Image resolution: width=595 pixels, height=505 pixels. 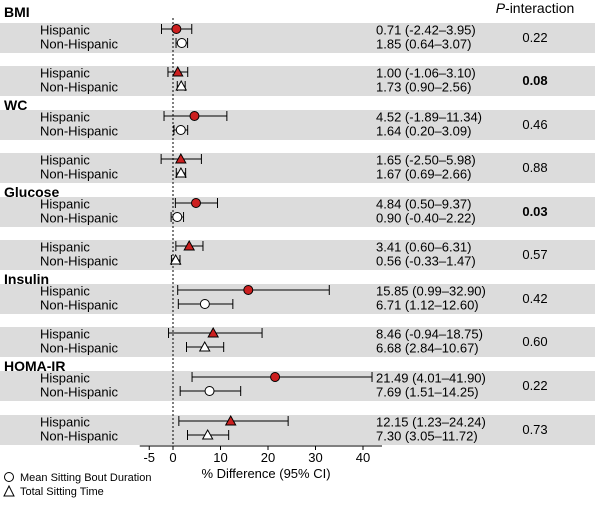 I want to click on p-interaction-value: 0.73, so click(x=534, y=429).